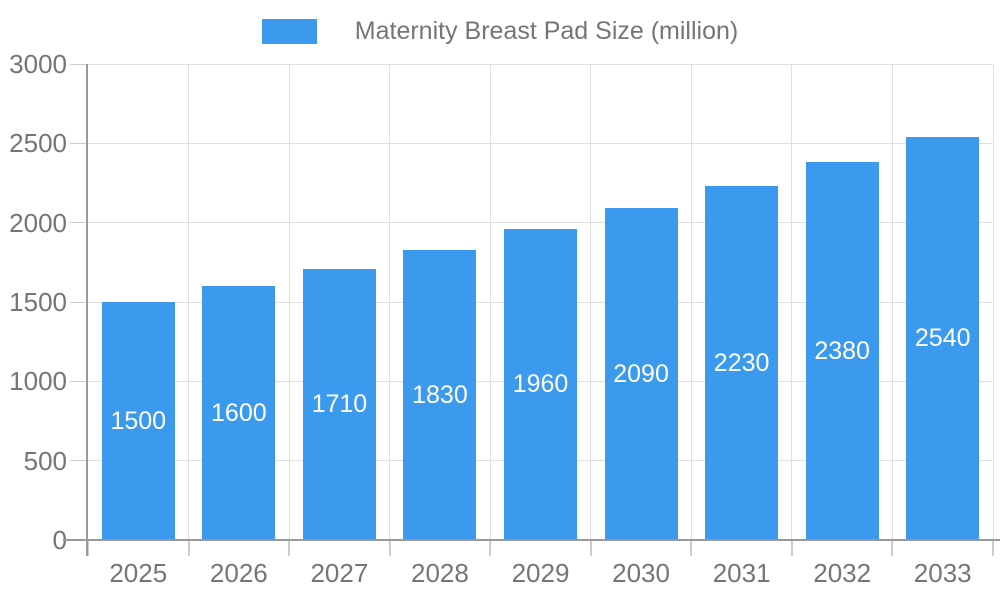  I want to click on legend-item: Maternity Breast Pad Size (million), so click(500, 31).